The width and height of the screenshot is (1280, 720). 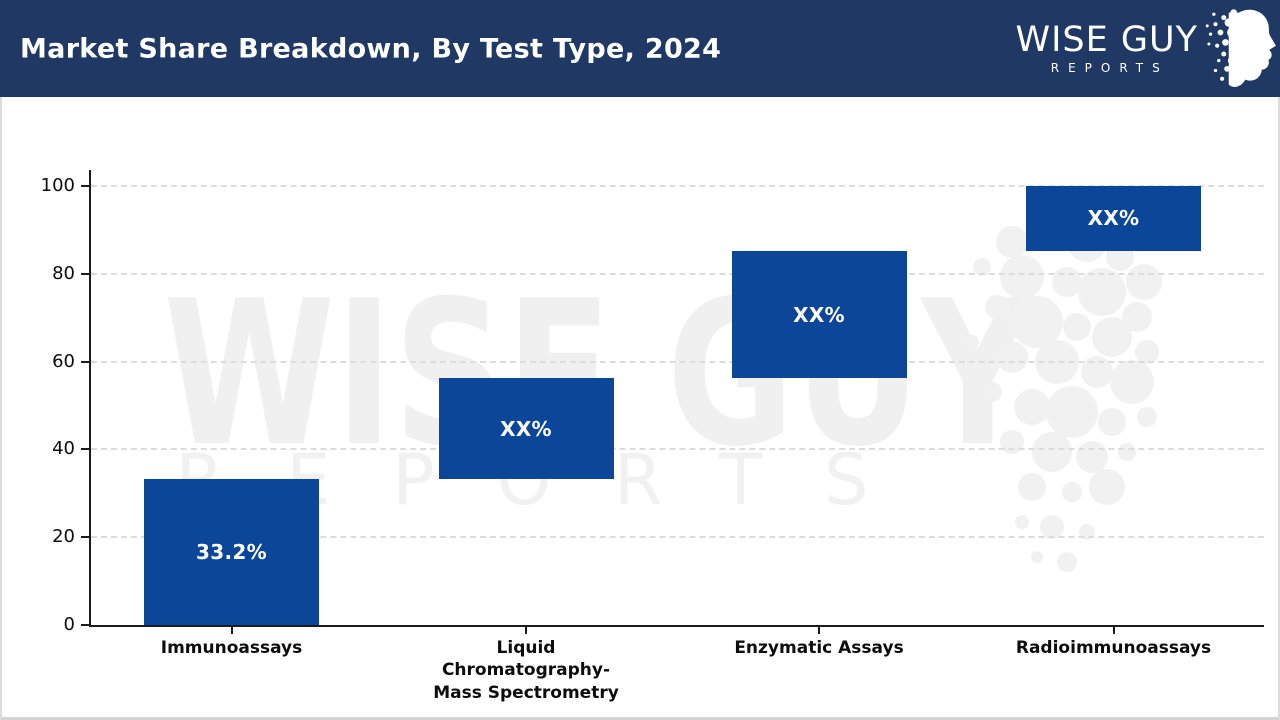 I want to click on logo-subtext: REPORTS, so click(x=1109, y=68).